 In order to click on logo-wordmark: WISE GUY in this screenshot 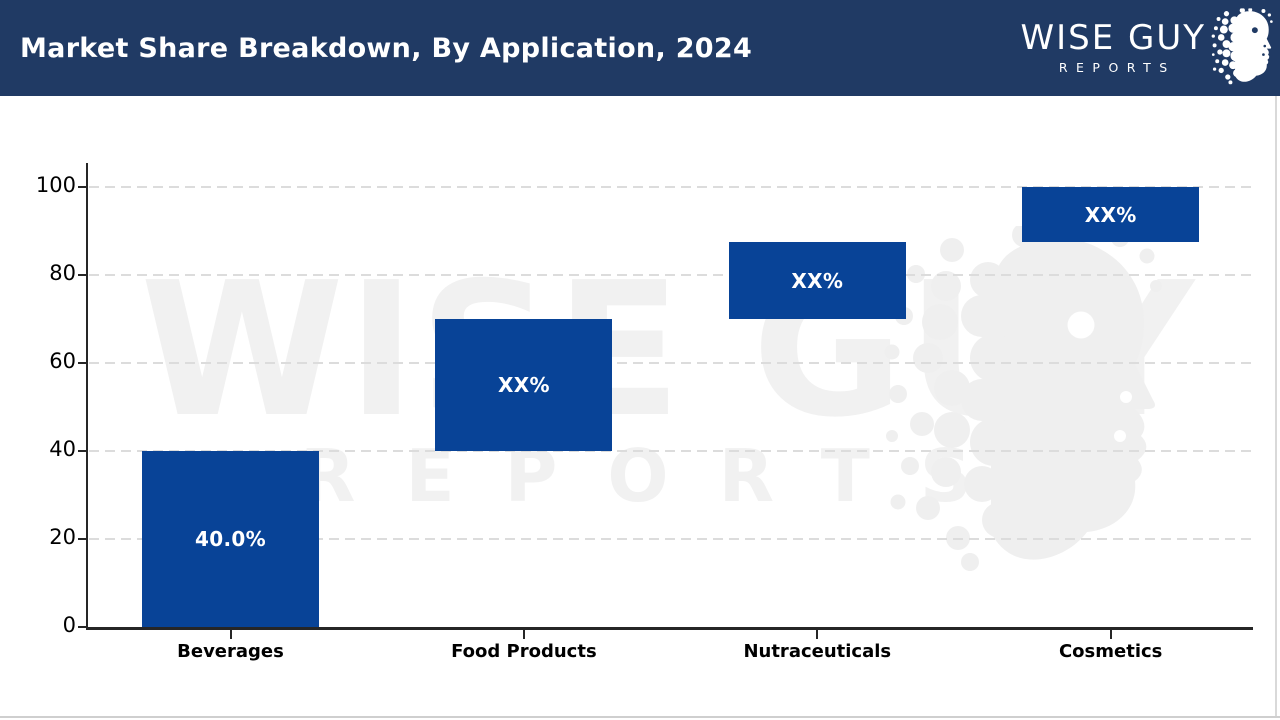, I will do `click(1113, 38)`.